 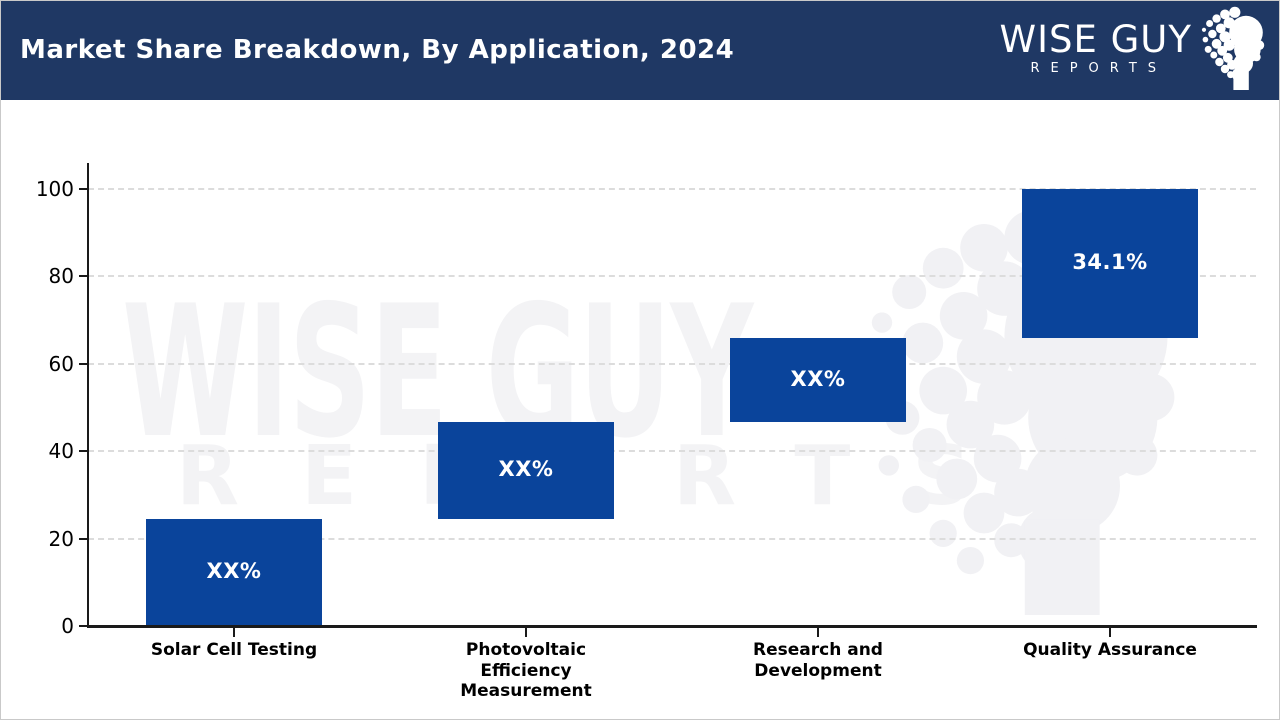 I want to click on bar-2: XX%, so click(x=526, y=470).